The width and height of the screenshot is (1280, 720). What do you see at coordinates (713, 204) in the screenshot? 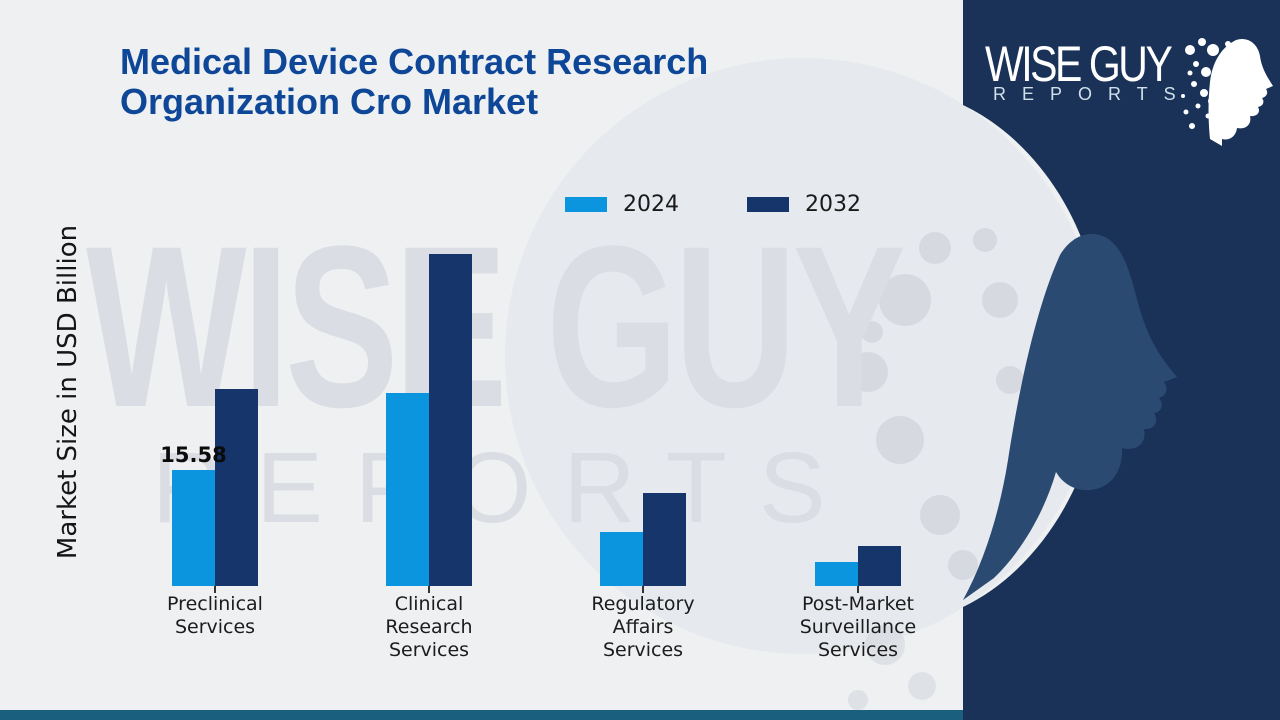
I see `chart-legend: 2024 2032` at bounding box center [713, 204].